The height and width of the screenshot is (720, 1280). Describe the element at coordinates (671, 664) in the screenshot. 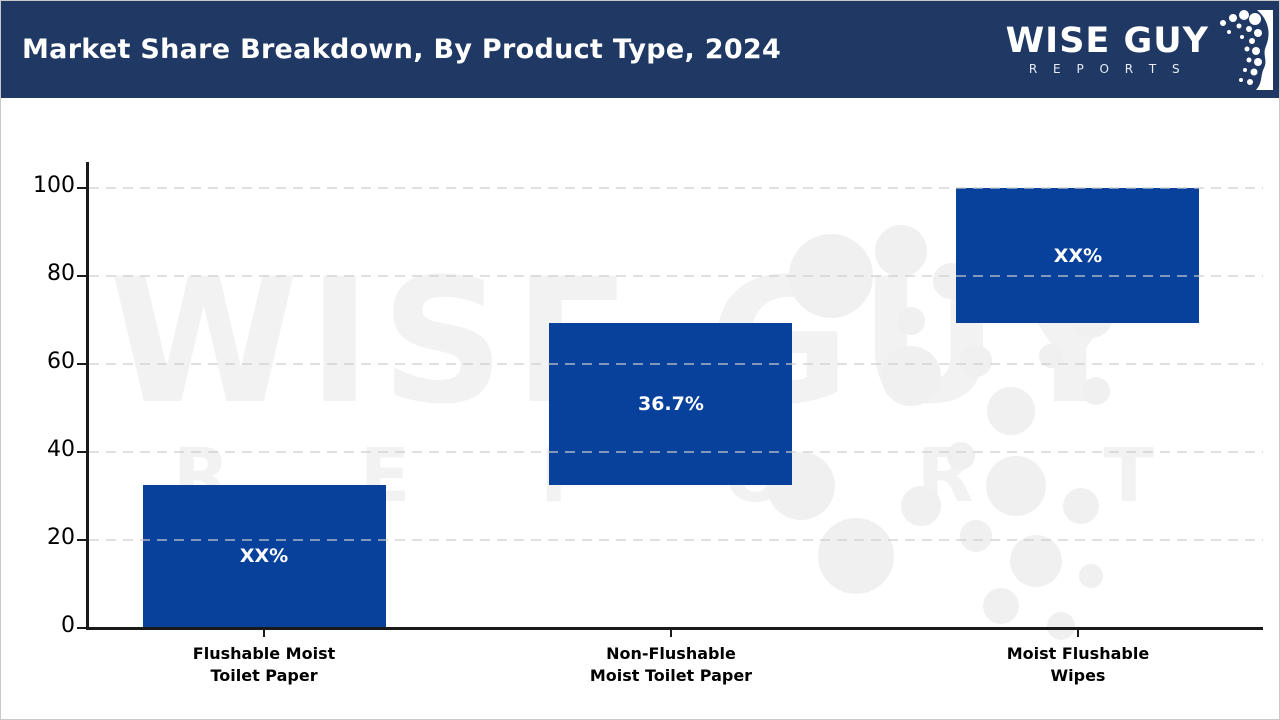

I see `category-label: Non-Flushable Moist Toilet Paper` at that location.